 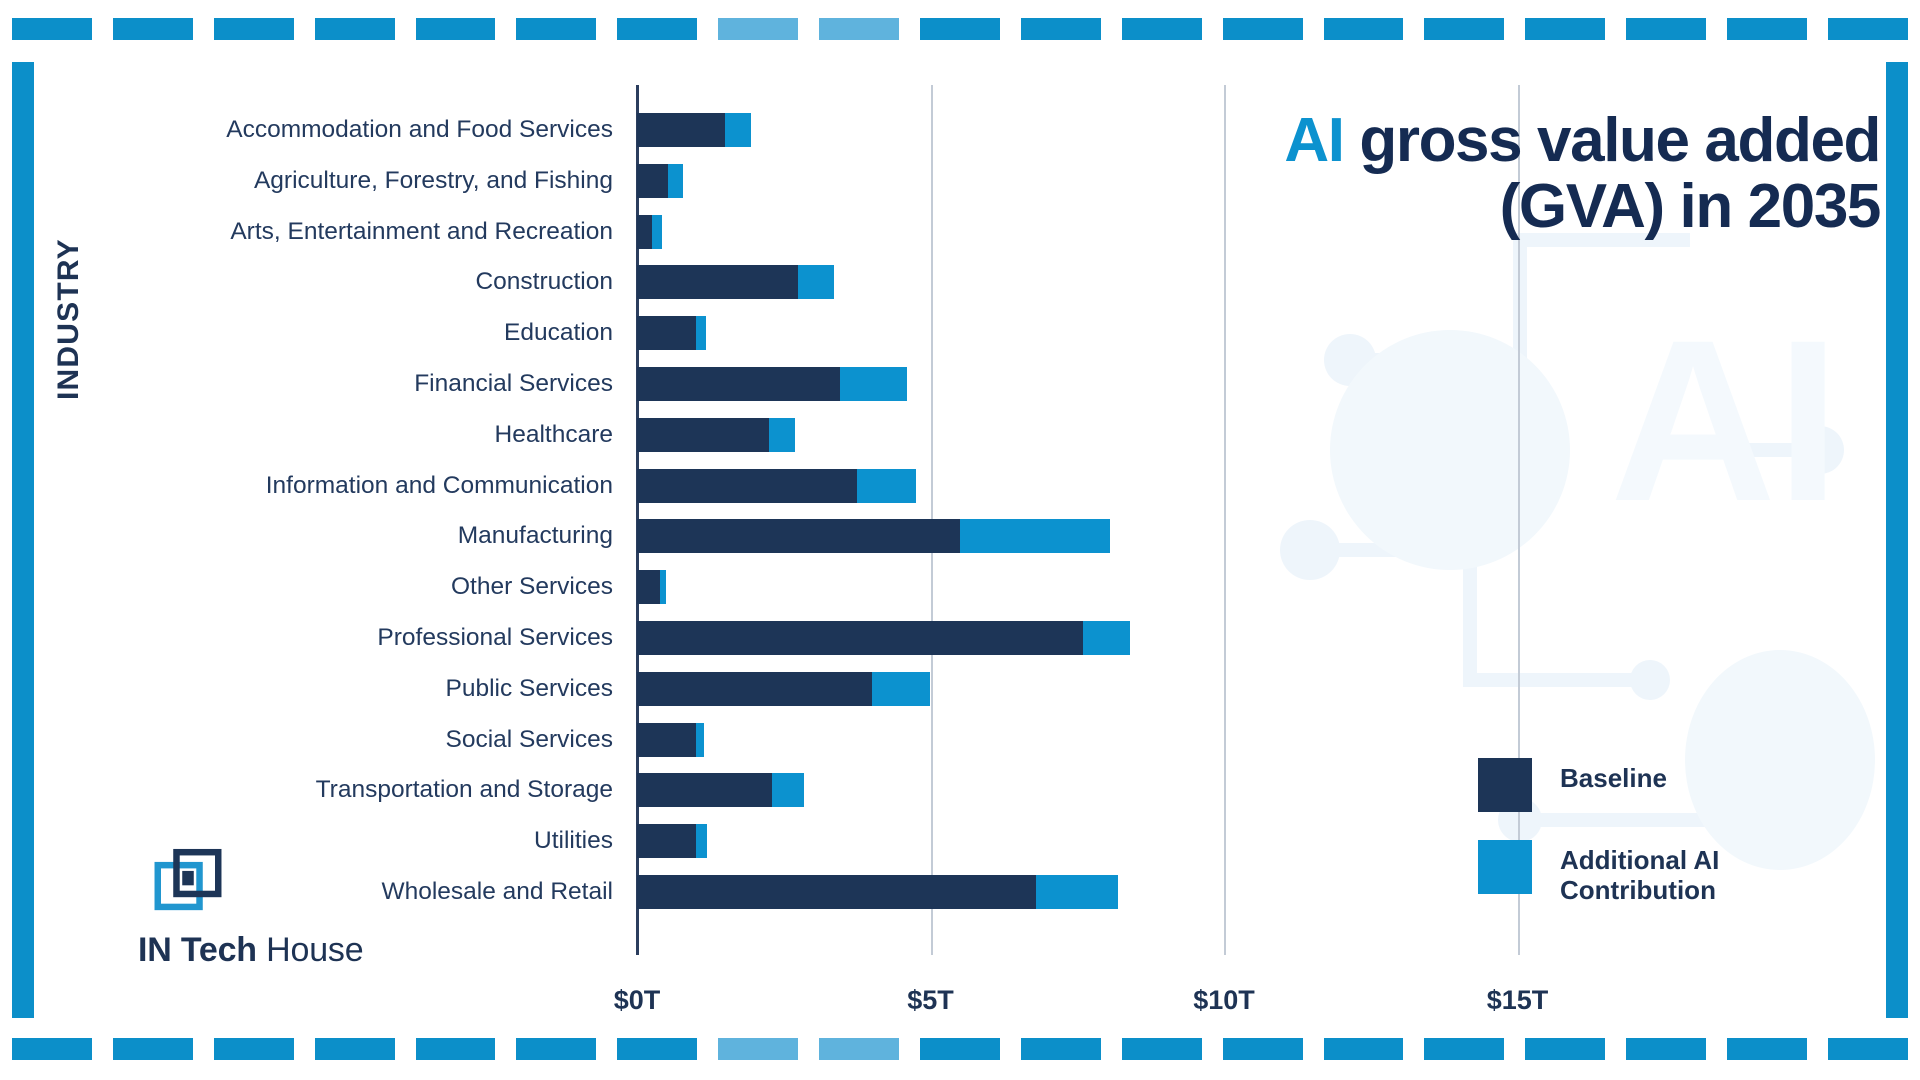 What do you see at coordinates (1224, 1000) in the screenshot?
I see `x-tick-label: $10T` at bounding box center [1224, 1000].